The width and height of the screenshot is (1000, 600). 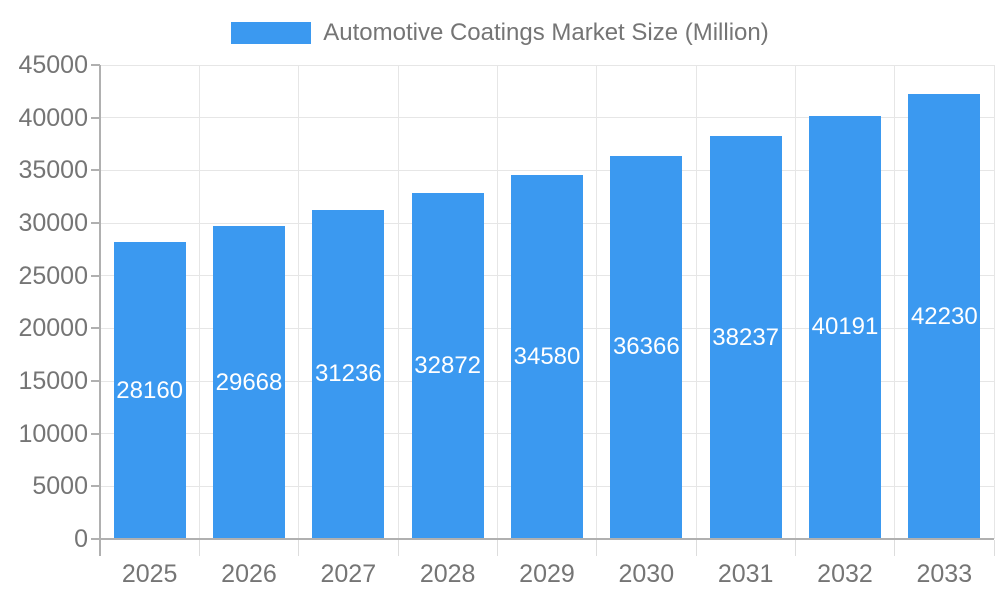 I want to click on y-axis-tick-label: 15000, so click(x=53, y=381).